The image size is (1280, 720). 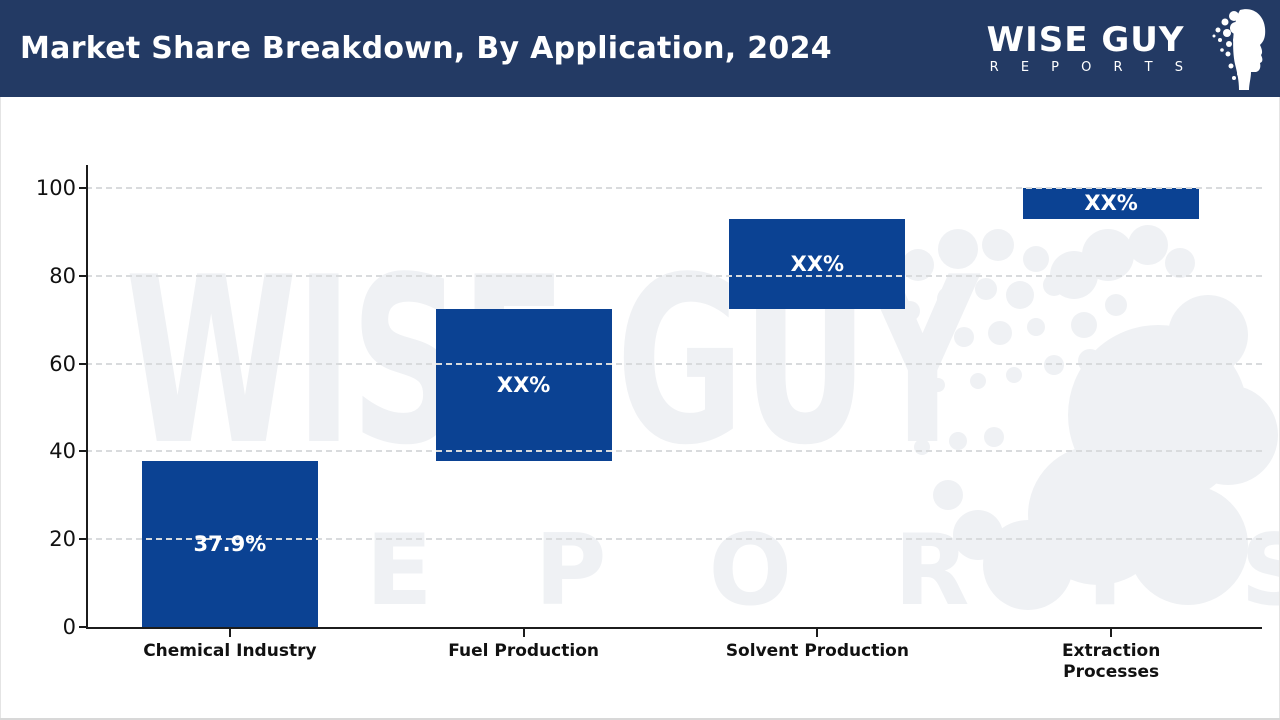 I want to click on left-border-line, so click(x=0, y=407).